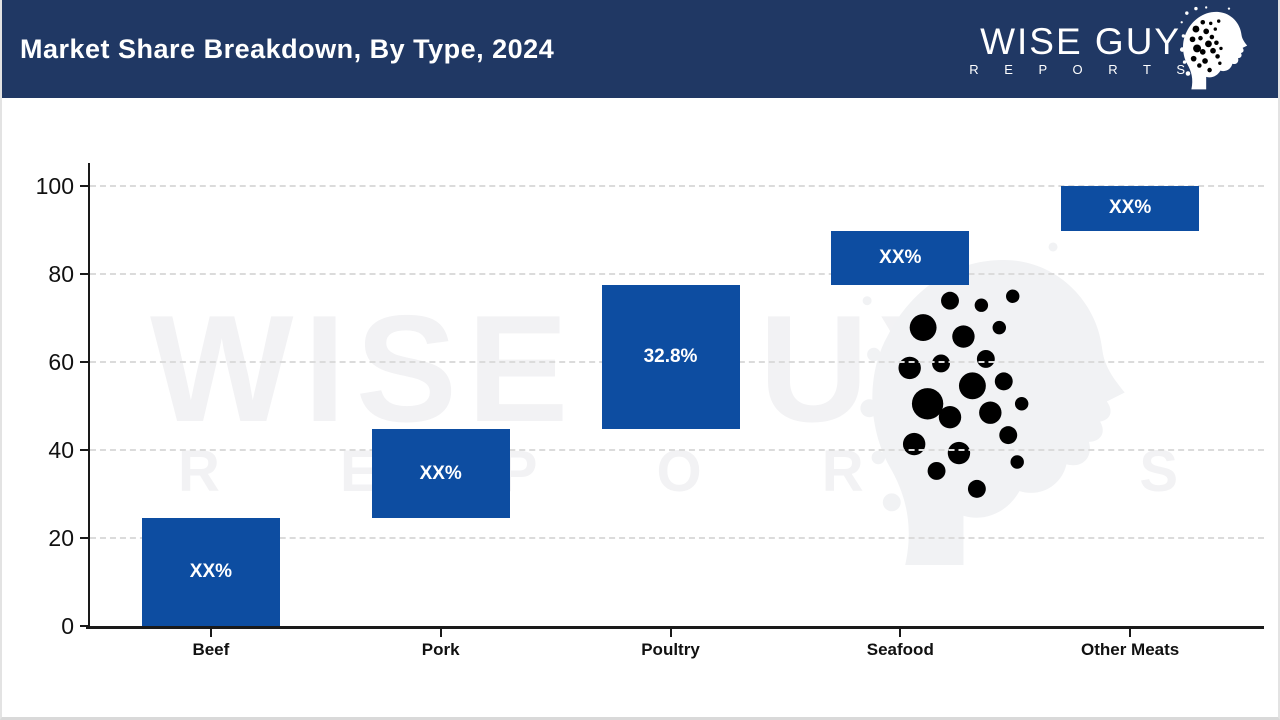 This screenshot has height=720, width=1280. What do you see at coordinates (61, 362) in the screenshot?
I see `y-axis-label-60: 60` at bounding box center [61, 362].